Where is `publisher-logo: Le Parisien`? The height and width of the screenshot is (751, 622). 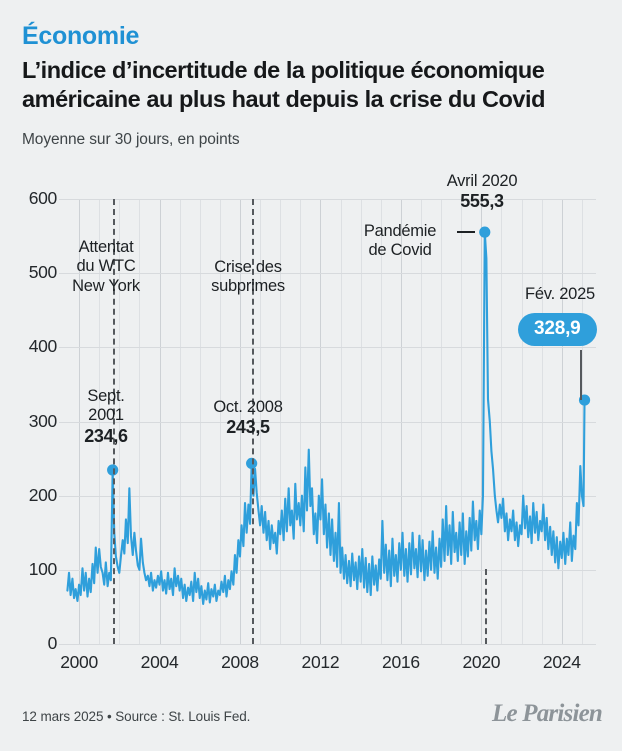
publisher-logo: Le Parisien is located at coordinates (547, 713).